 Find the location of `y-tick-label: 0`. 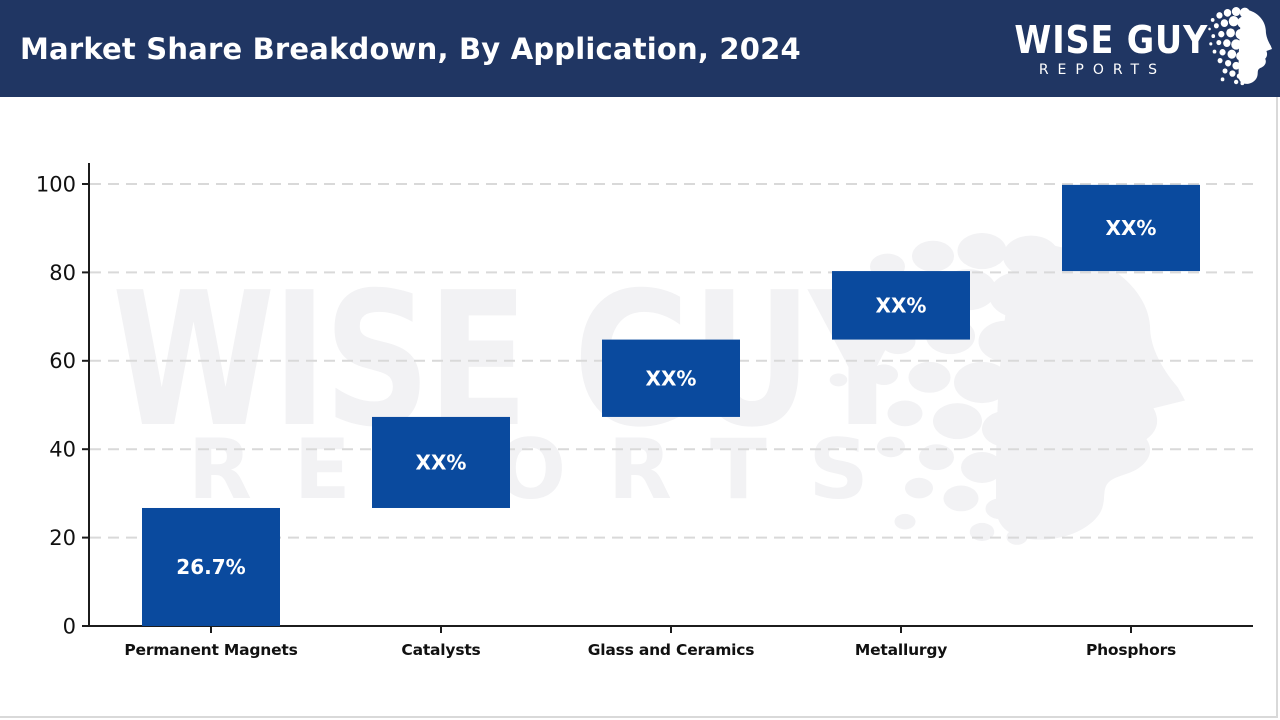

y-tick-label: 0 is located at coordinates (69, 626).